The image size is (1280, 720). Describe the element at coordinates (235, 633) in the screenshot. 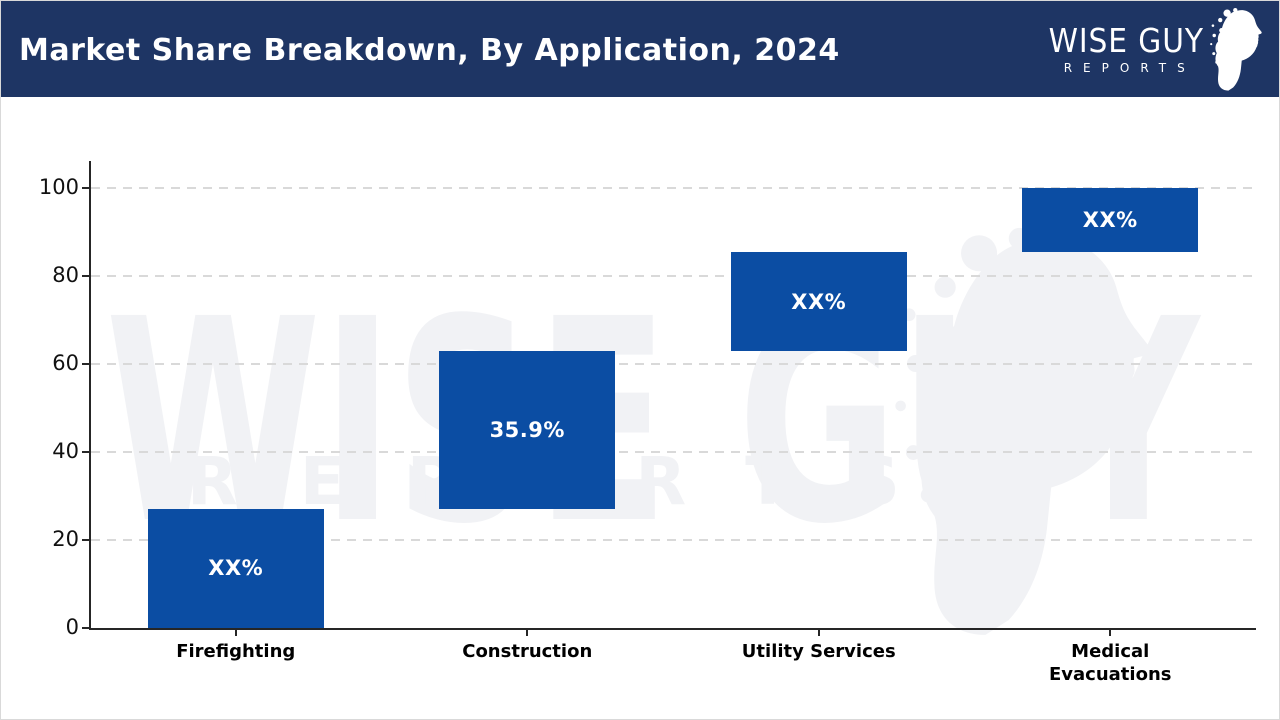

I see `x-tick-mark-firefighting` at that location.